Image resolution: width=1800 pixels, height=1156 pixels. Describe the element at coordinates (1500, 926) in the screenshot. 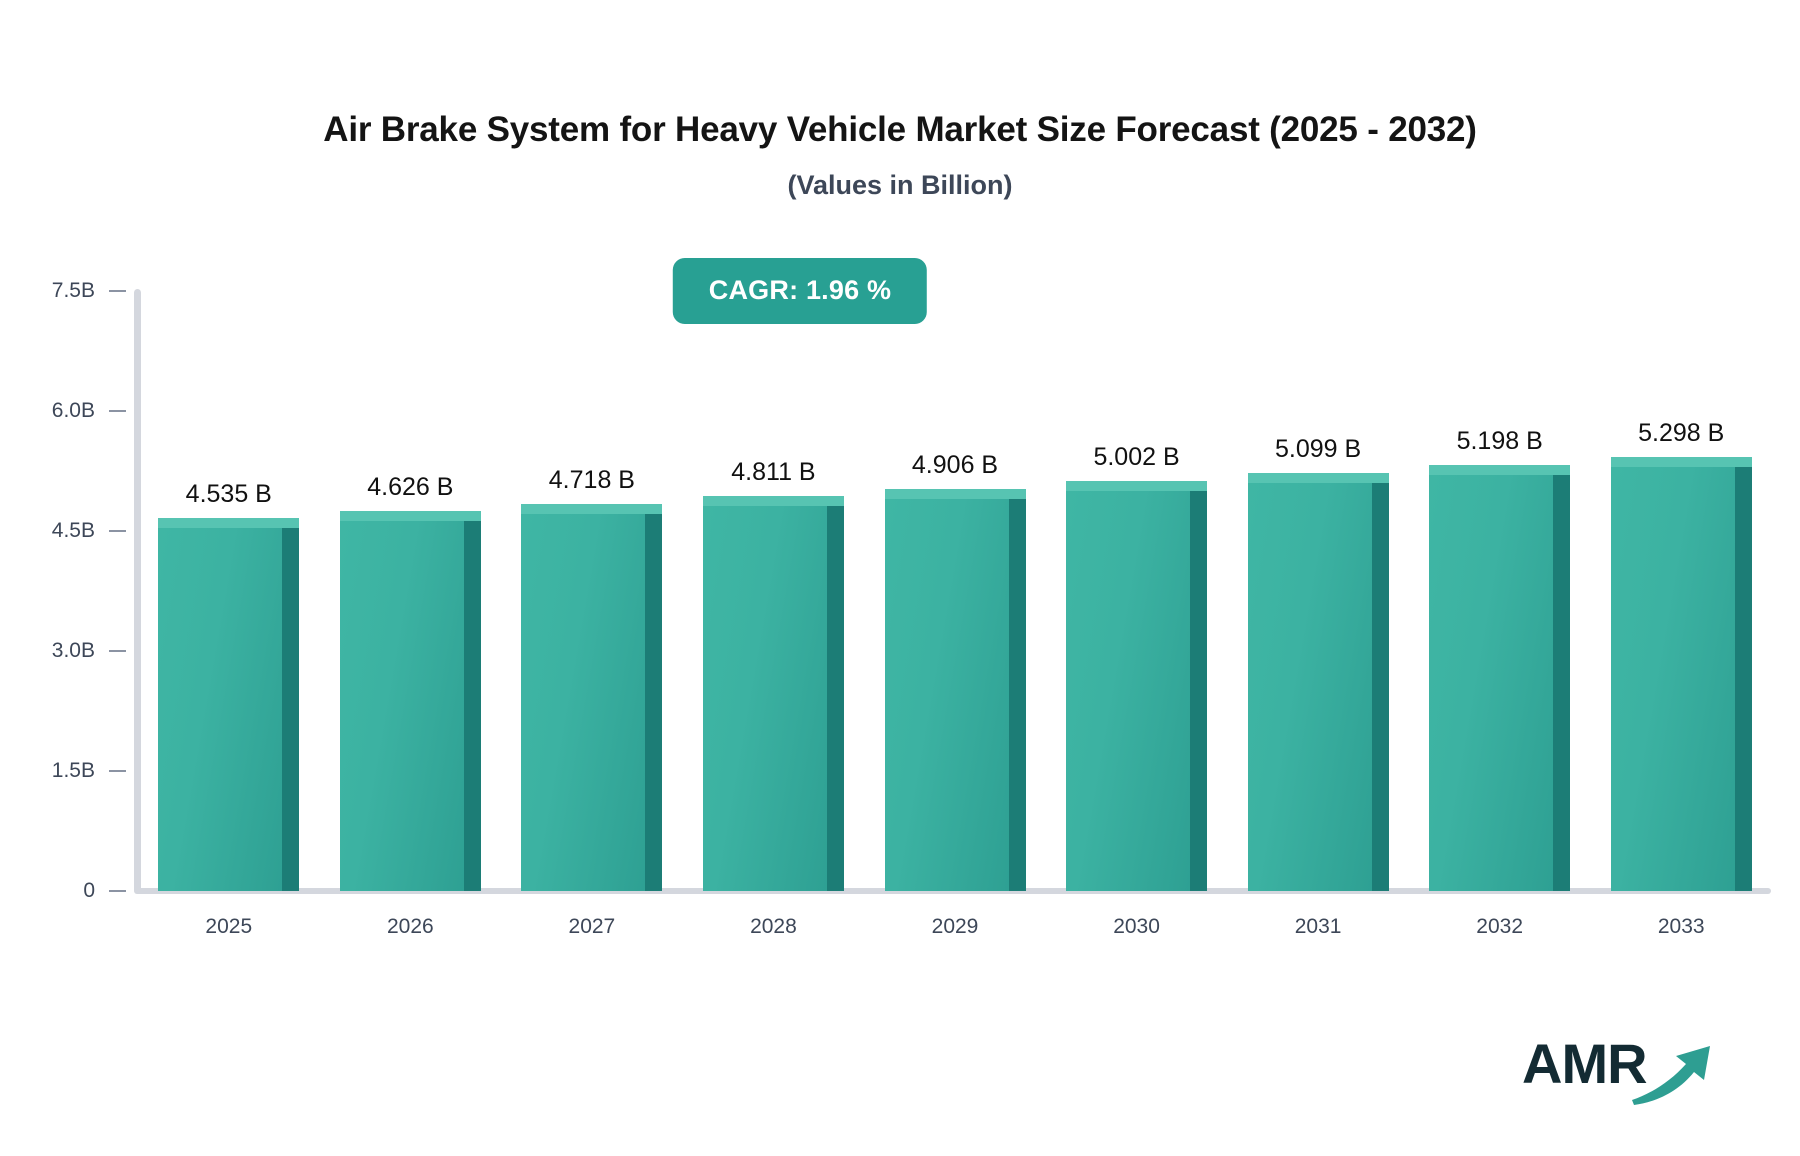

I see `x-axis-label: 2032` at that location.